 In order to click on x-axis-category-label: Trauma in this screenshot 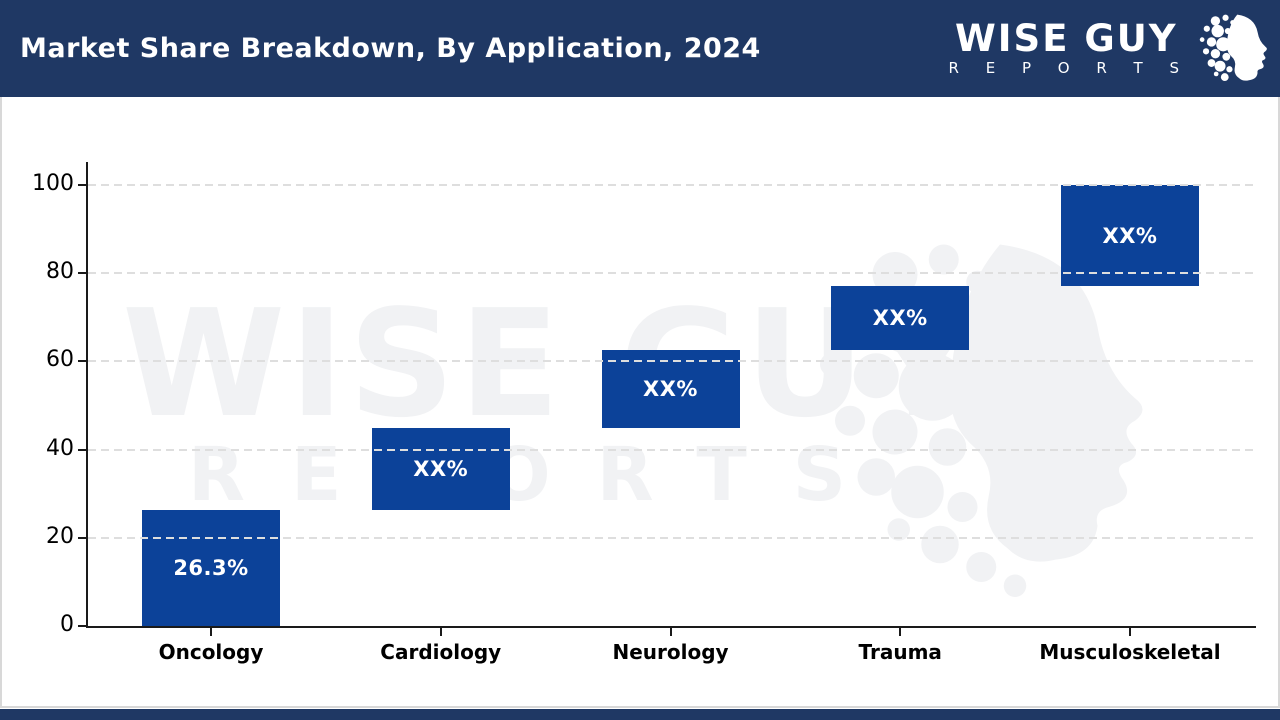, I will do `click(900, 652)`.